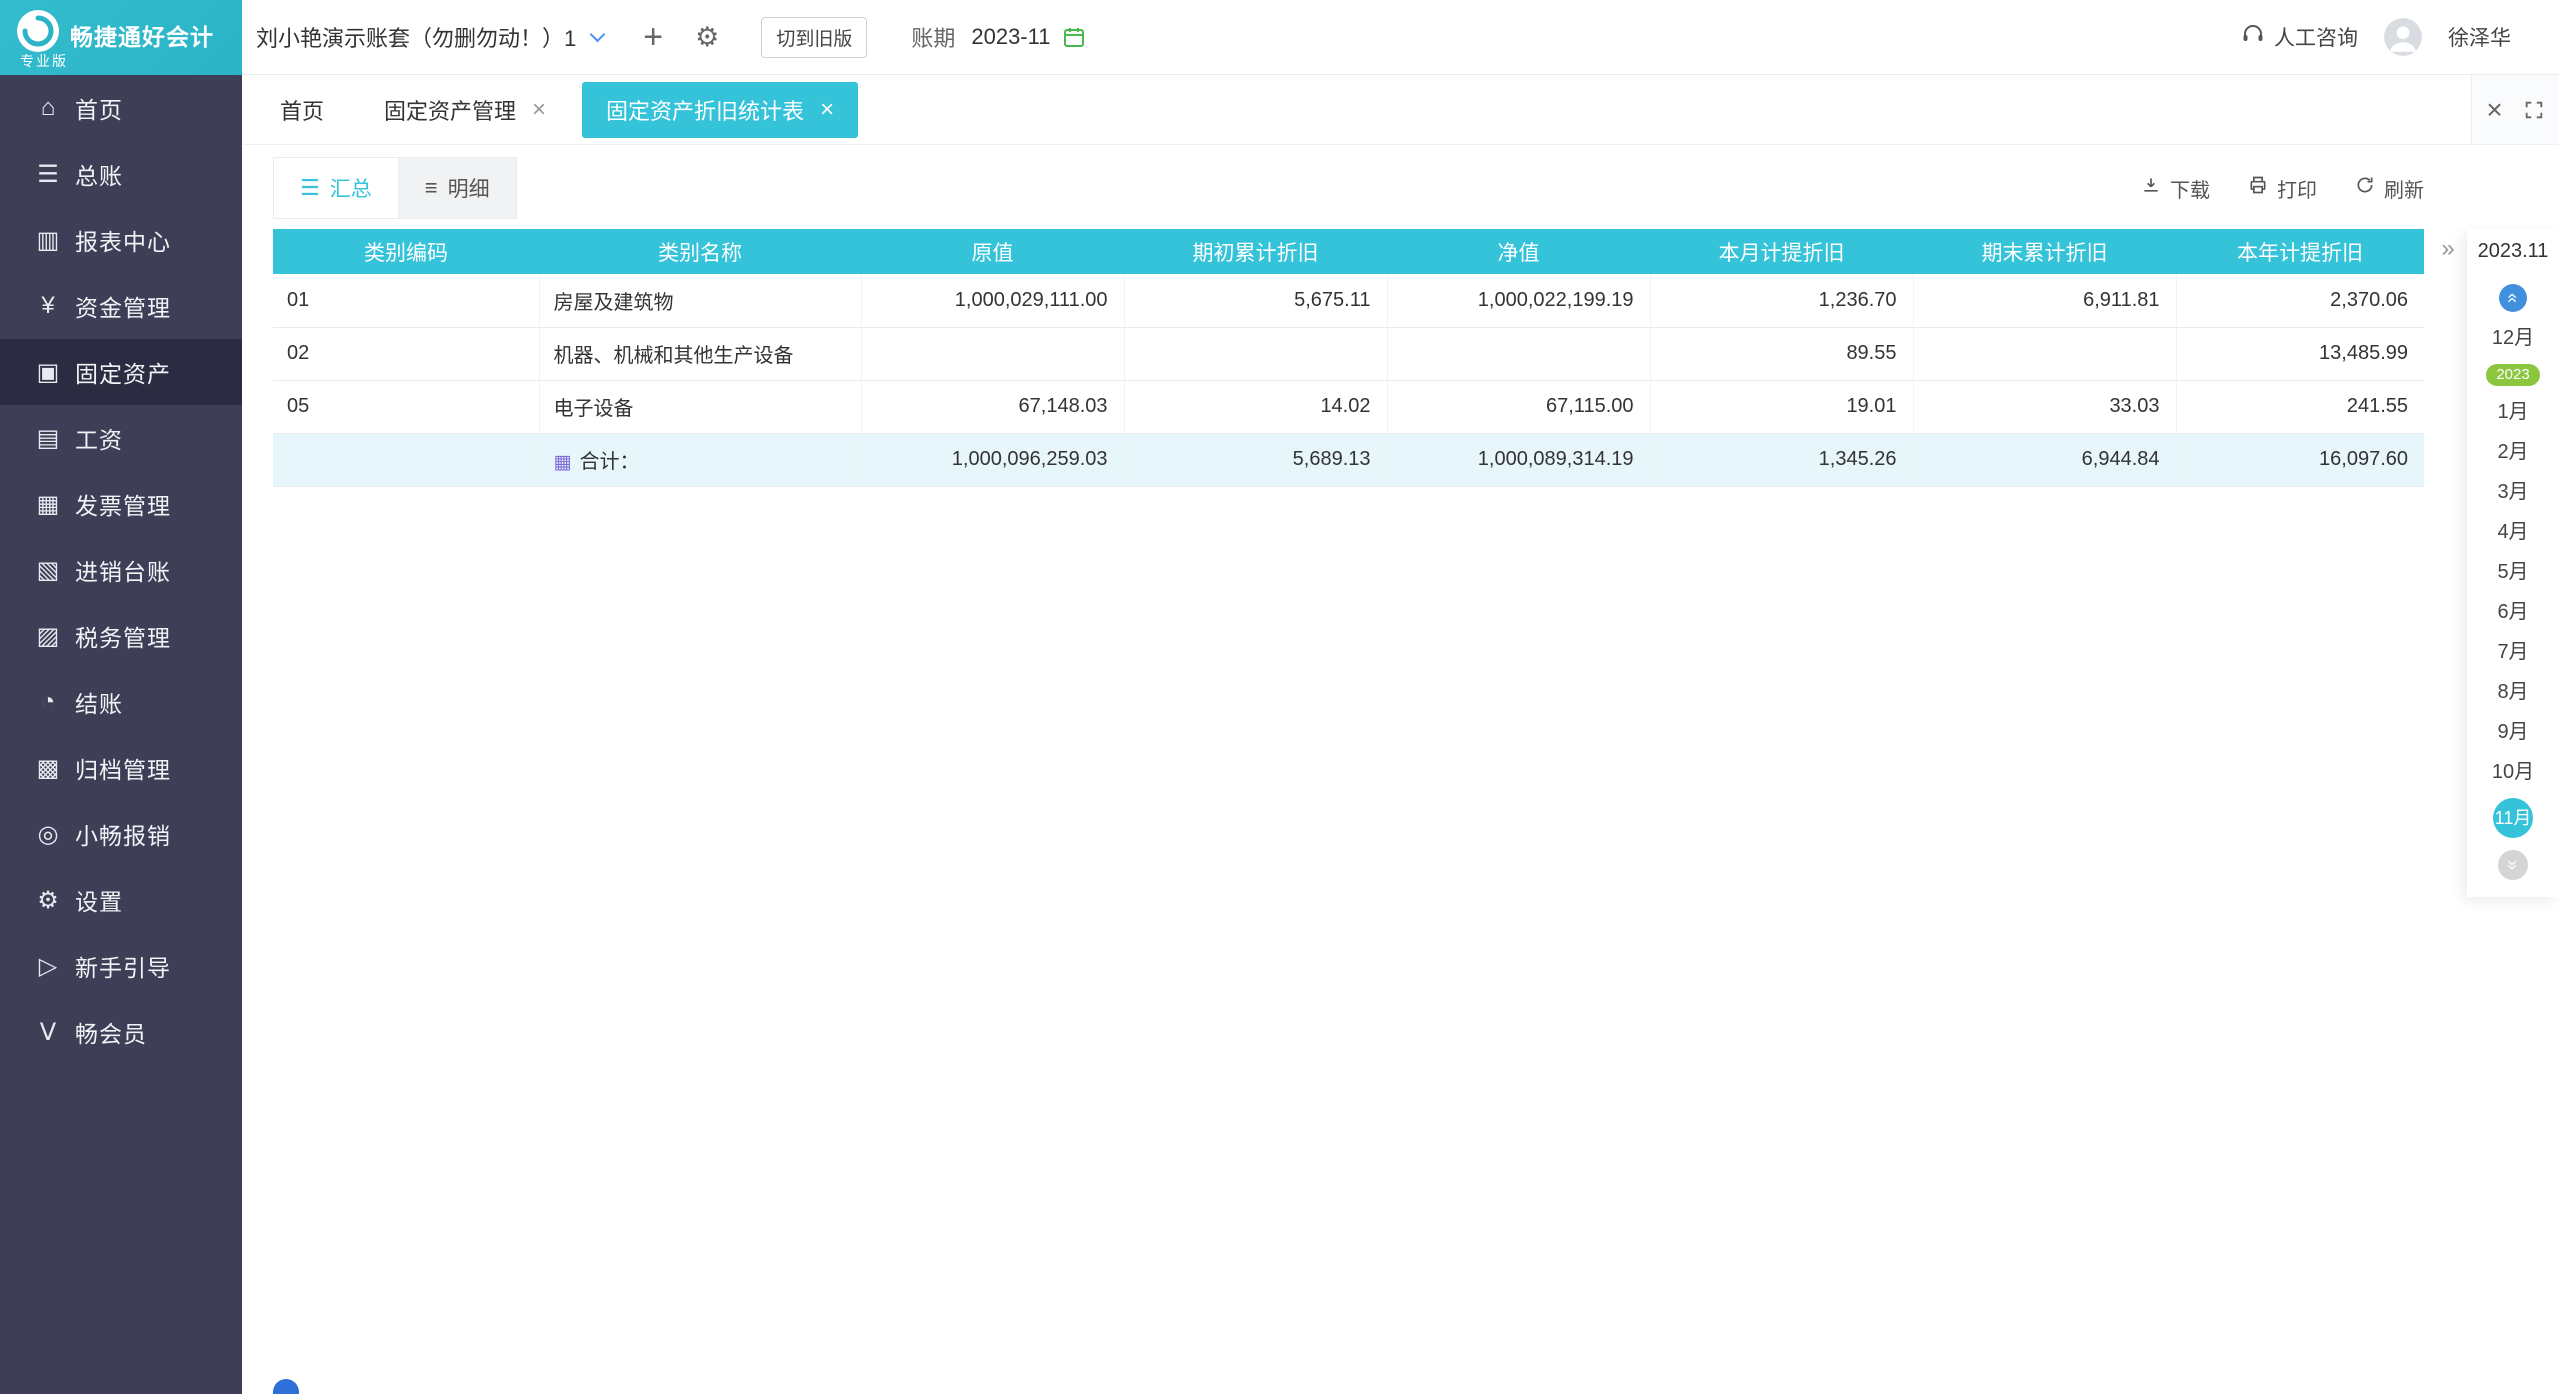  Describe the element at coordinates (2513, 572) in the screenshot. I see `month-5: 5月` at that location.